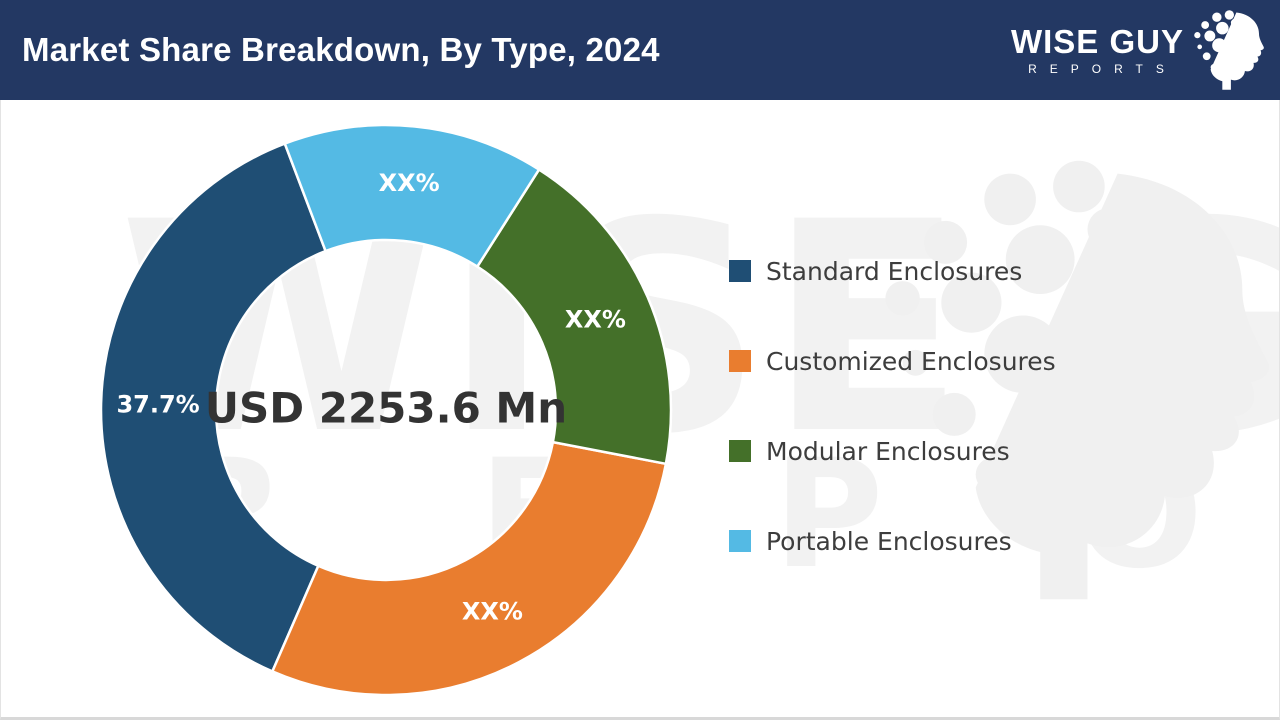  I want to click on wise-guy-logo: WISE GUY REPORTS, so click(1138, 50).